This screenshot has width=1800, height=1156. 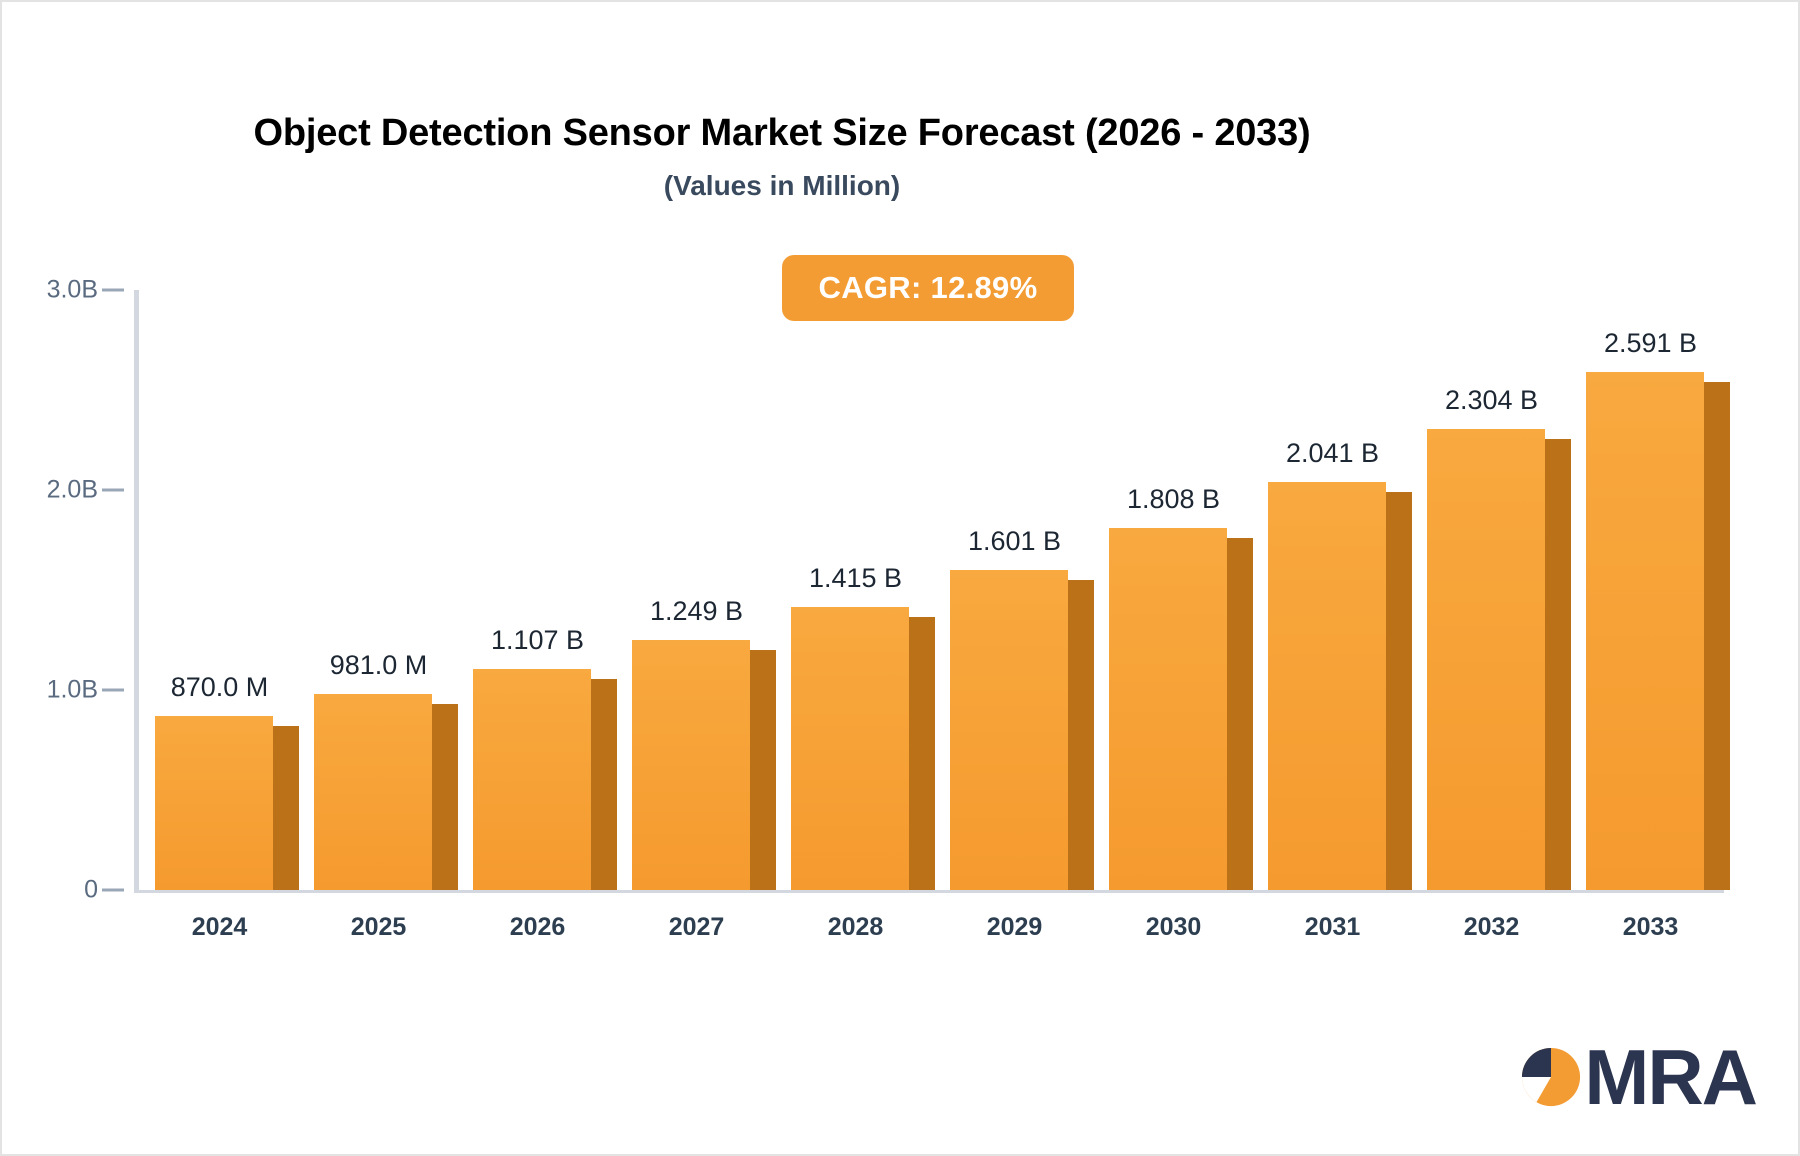 I want to click on brand-logo: MRA, so click(x=1639, y=1076).